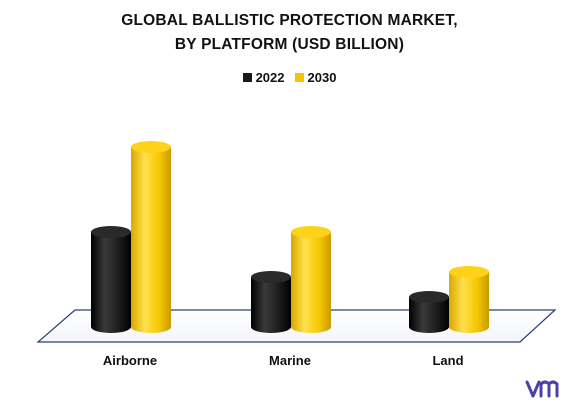  Describe the element at coordinates (289, 20) in the screenshot. I see `chart-title-line1: GLOBAL BALLISTIC PROTECTION MARKET,` at that location.